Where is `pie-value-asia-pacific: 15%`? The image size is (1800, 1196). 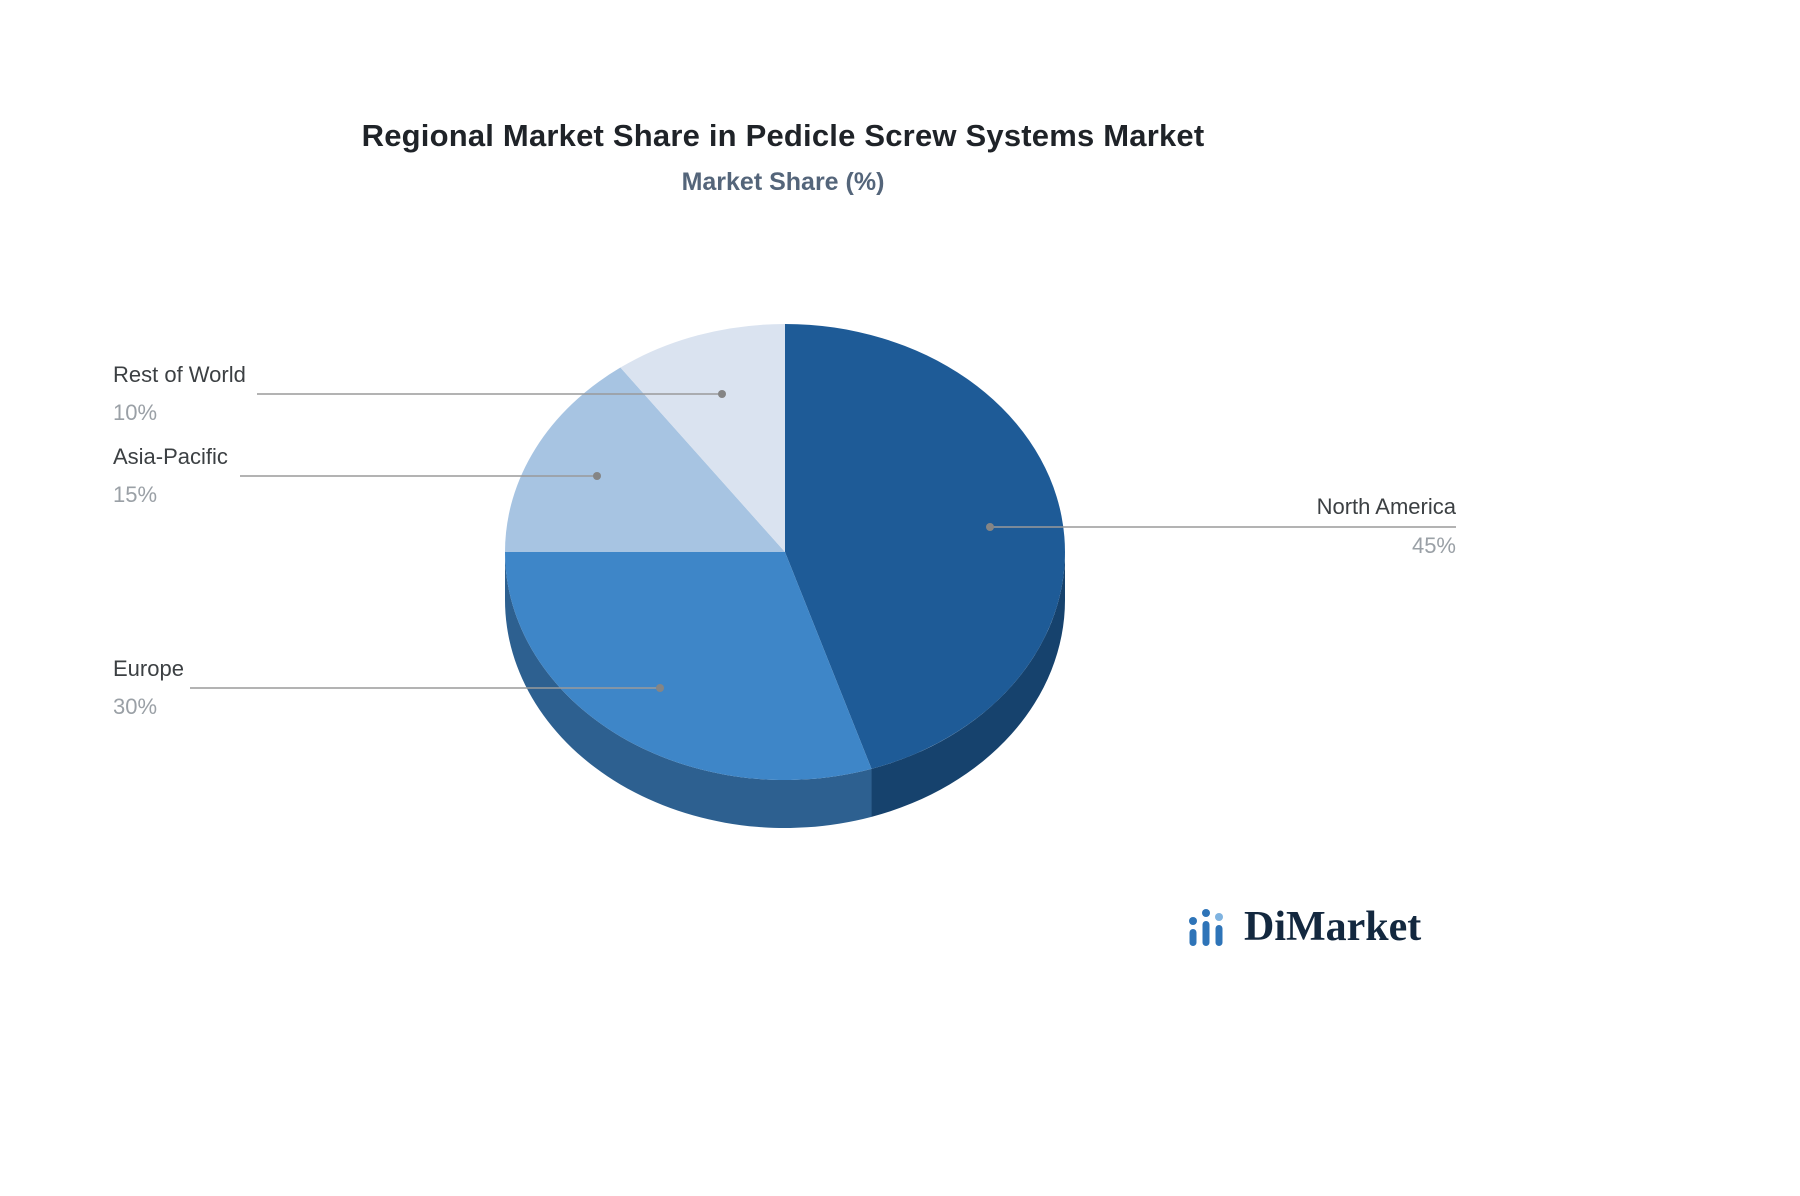
pie-value-asia-pacific: 15% is located at coordinates (135, 494).